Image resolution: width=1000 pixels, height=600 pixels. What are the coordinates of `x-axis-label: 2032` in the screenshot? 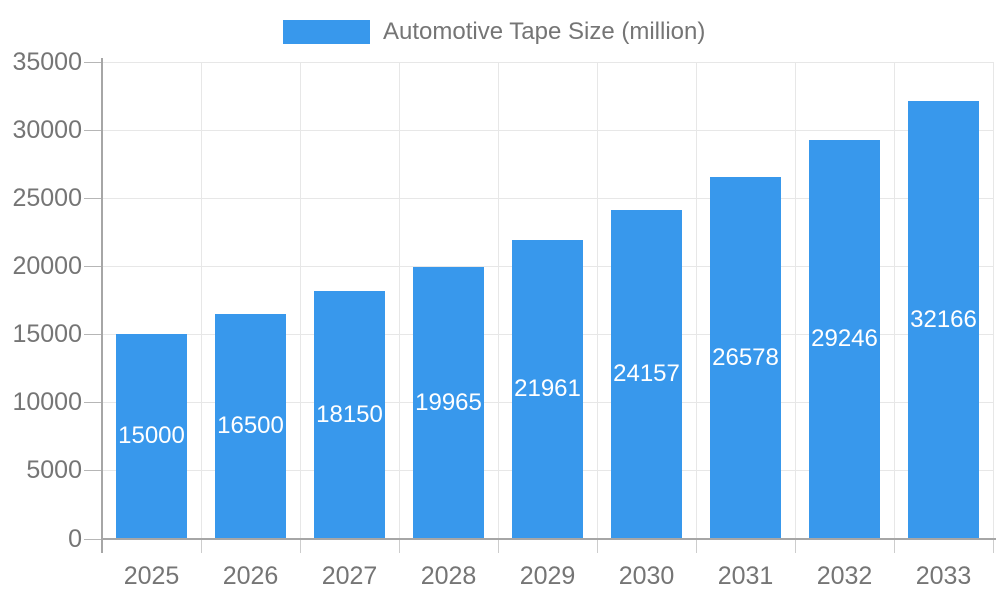 It's located at (844, 576).